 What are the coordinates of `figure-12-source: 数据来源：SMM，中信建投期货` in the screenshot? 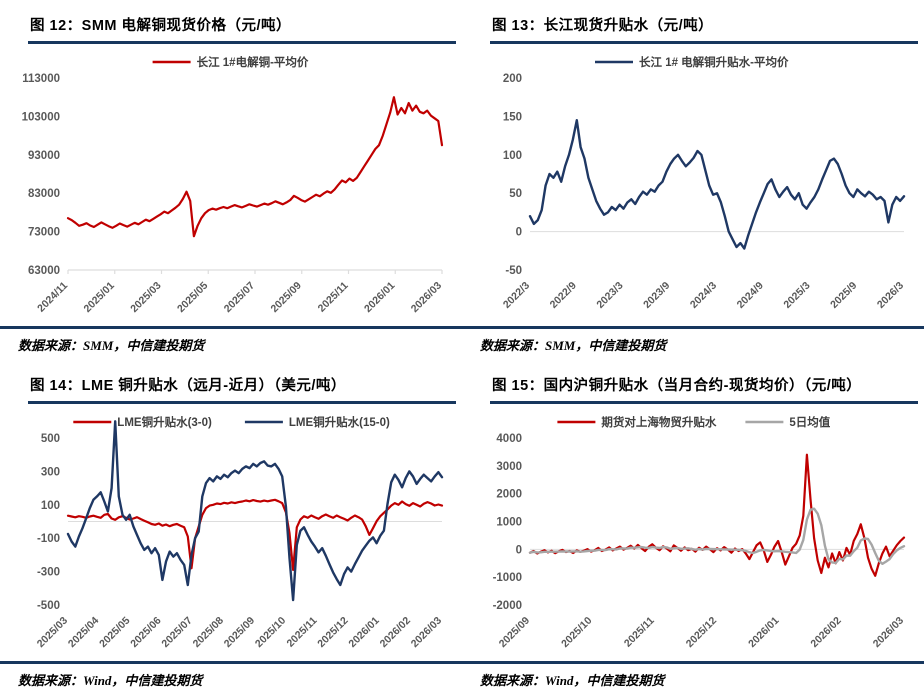 It's located at (111, 345).